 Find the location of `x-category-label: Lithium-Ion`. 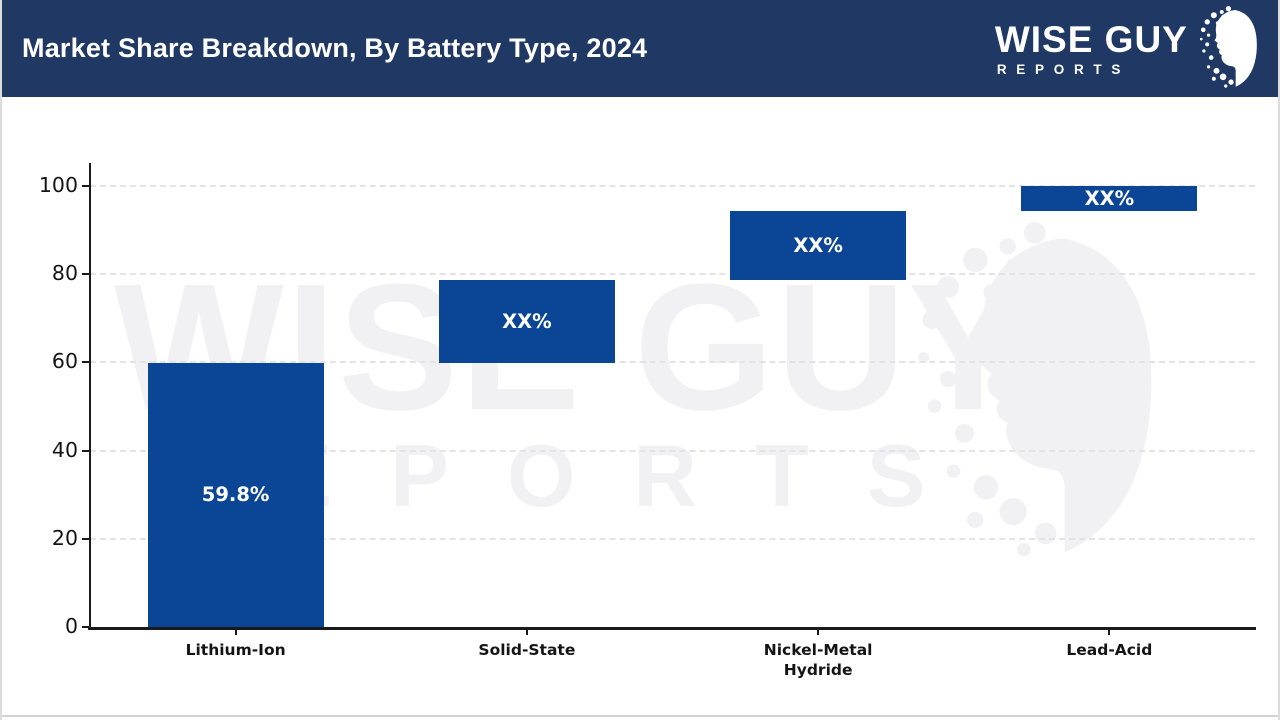

x-category-label: Lithium-Ion is located at coordinates (235, 650).